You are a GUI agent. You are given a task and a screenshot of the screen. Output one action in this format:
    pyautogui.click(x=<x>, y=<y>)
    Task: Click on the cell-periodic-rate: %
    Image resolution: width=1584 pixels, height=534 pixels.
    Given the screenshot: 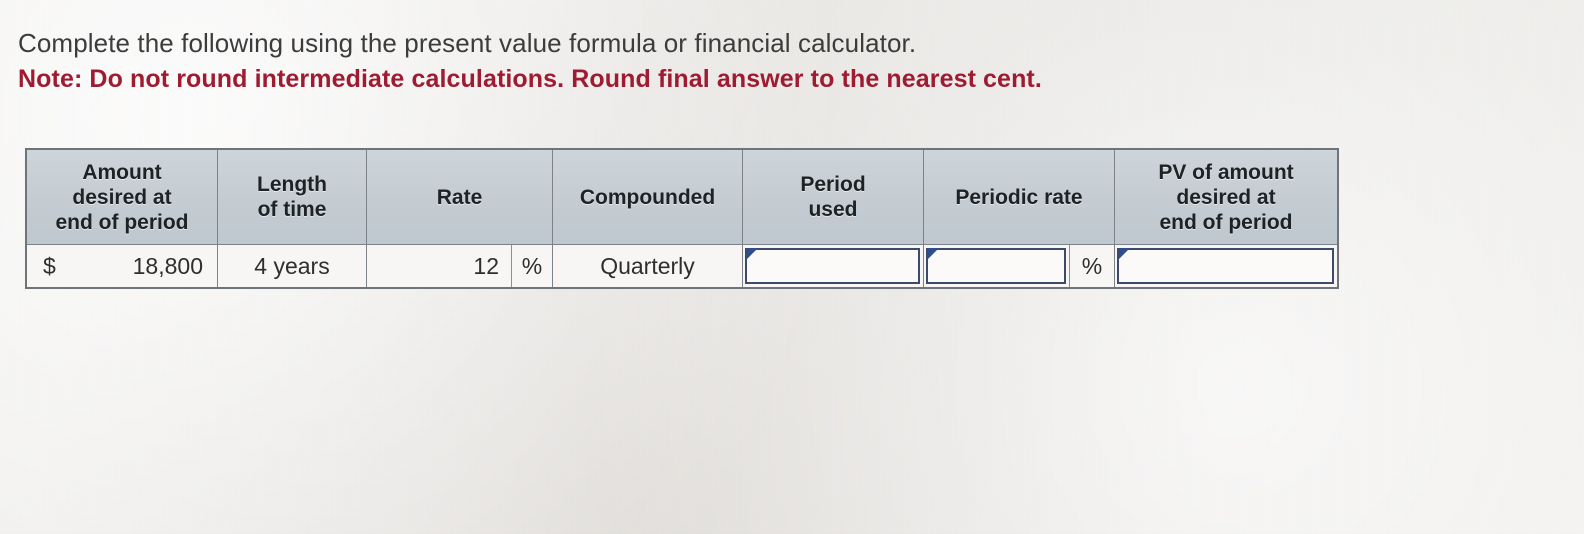 What is the action you would take?
    pyautogui.click(x=1019, y=266)
    